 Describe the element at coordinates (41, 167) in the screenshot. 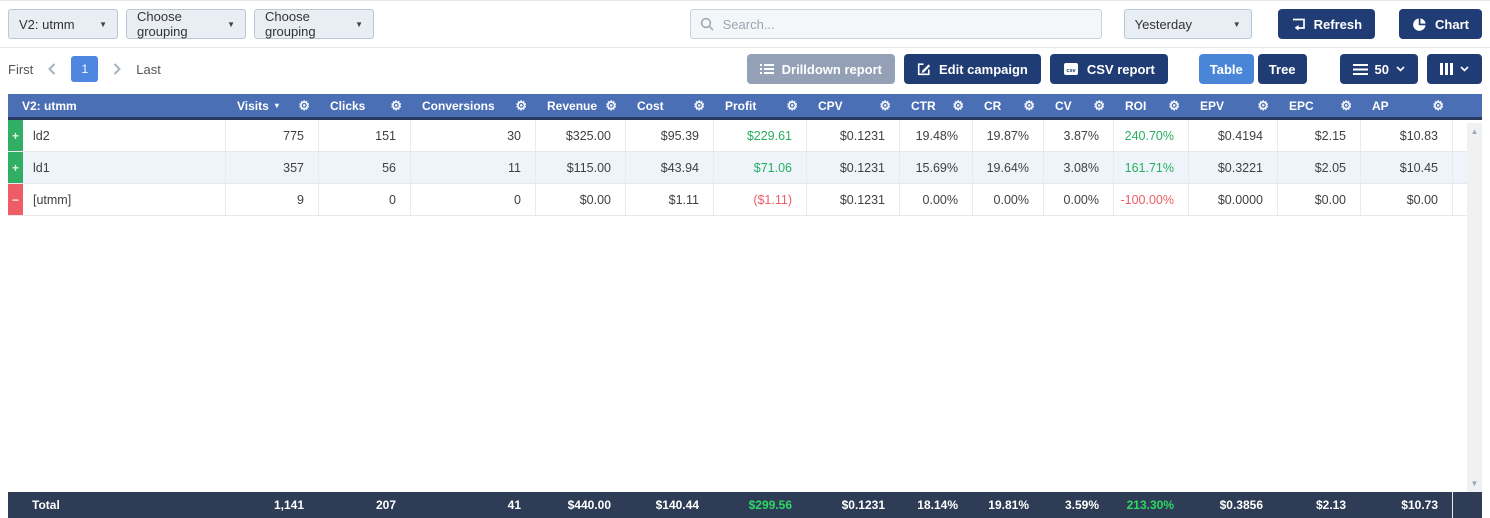

I see `row-name: ld1` at that location.